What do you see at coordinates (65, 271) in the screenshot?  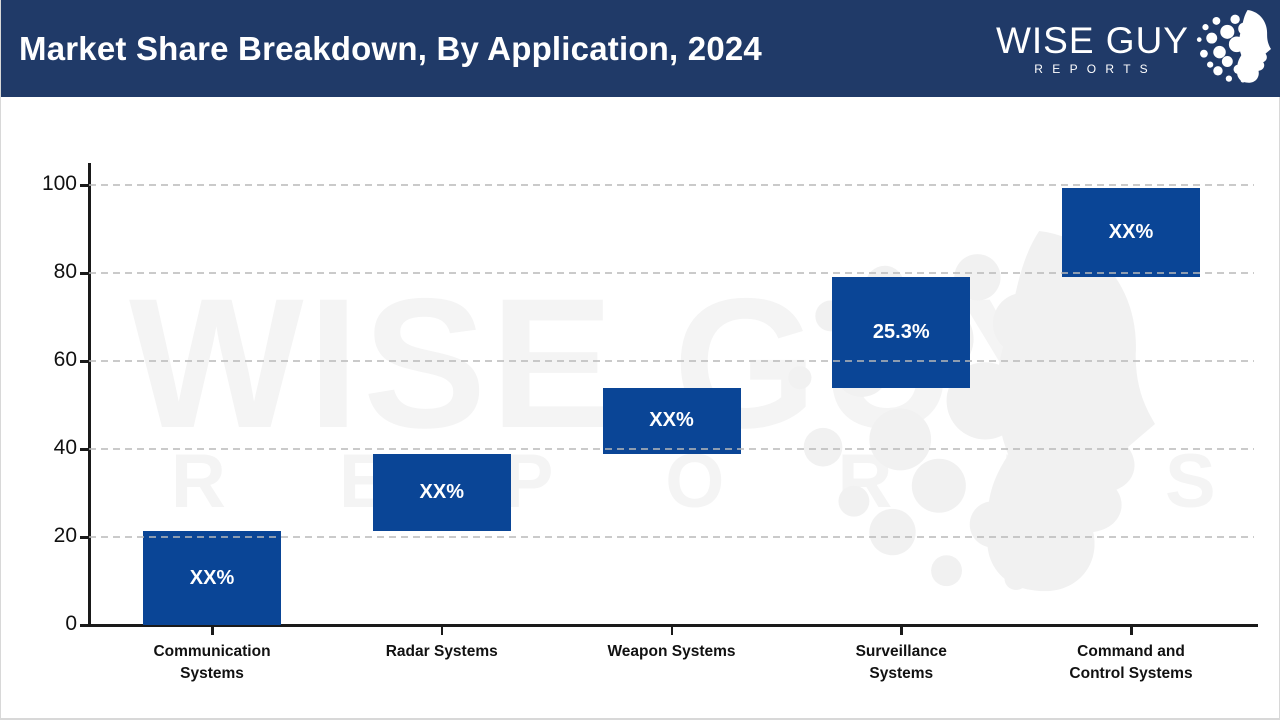 I see `y-tick-label-80: 80` at bounding box center [65, 271].